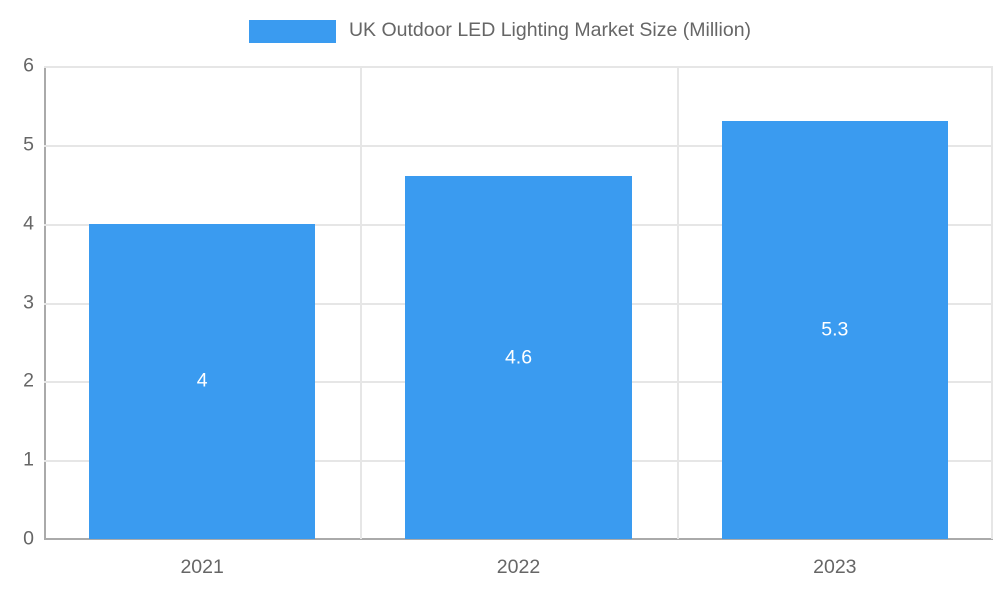 This screenshot has height=600, width=1000. What do you see at coordinates (28, 144) in the screenshot?
I see `y-axis-tick-label: 5` at bounding box center [28, 144].